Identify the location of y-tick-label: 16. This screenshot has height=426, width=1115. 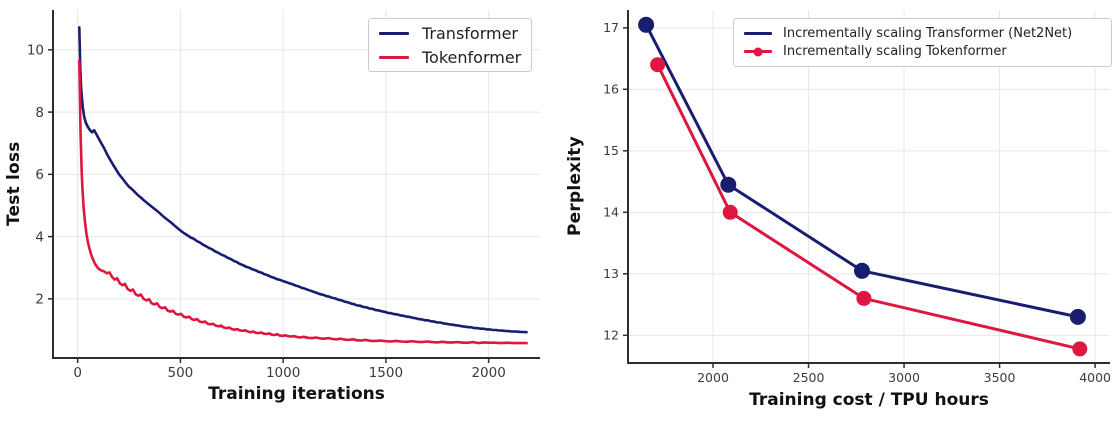
(611, 89).